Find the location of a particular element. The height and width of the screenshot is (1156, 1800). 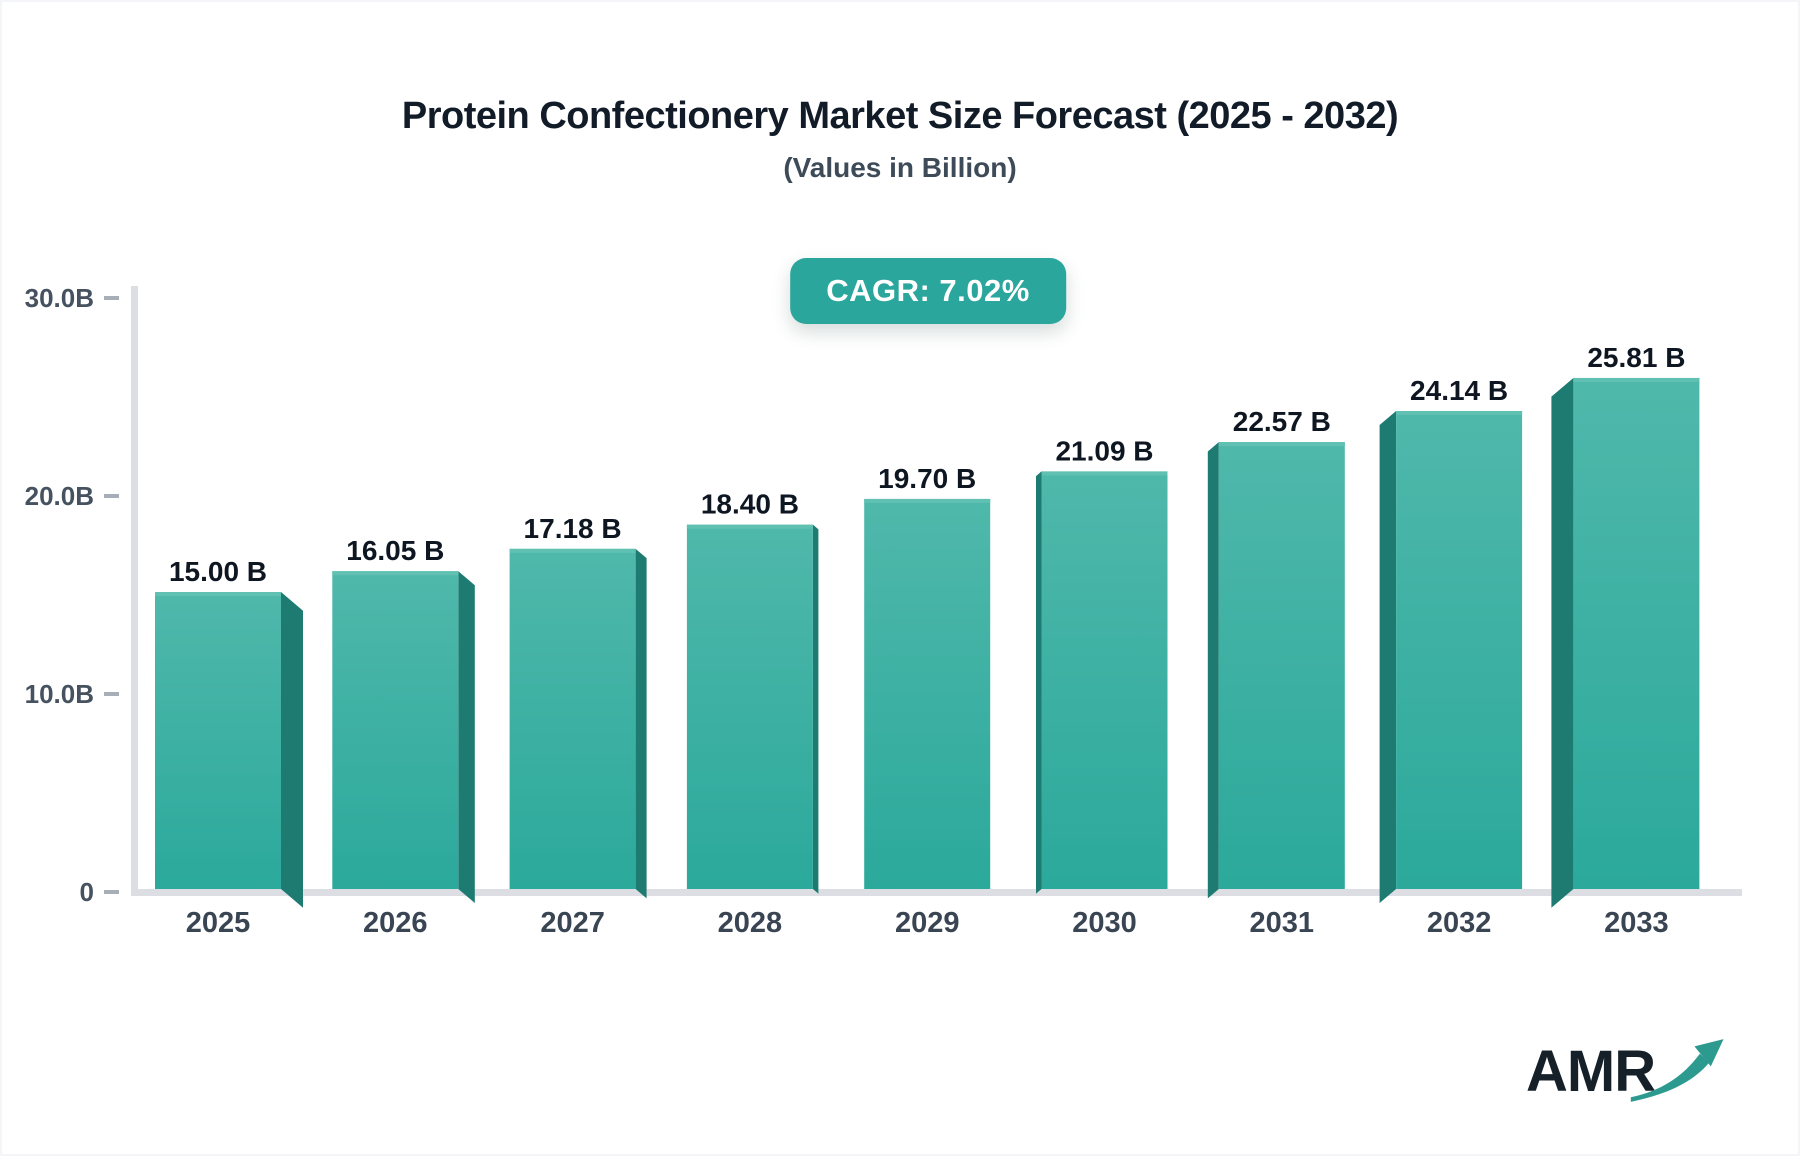

bar-value-label-2033: 25.81 B is located at coordinates (1636, 357).